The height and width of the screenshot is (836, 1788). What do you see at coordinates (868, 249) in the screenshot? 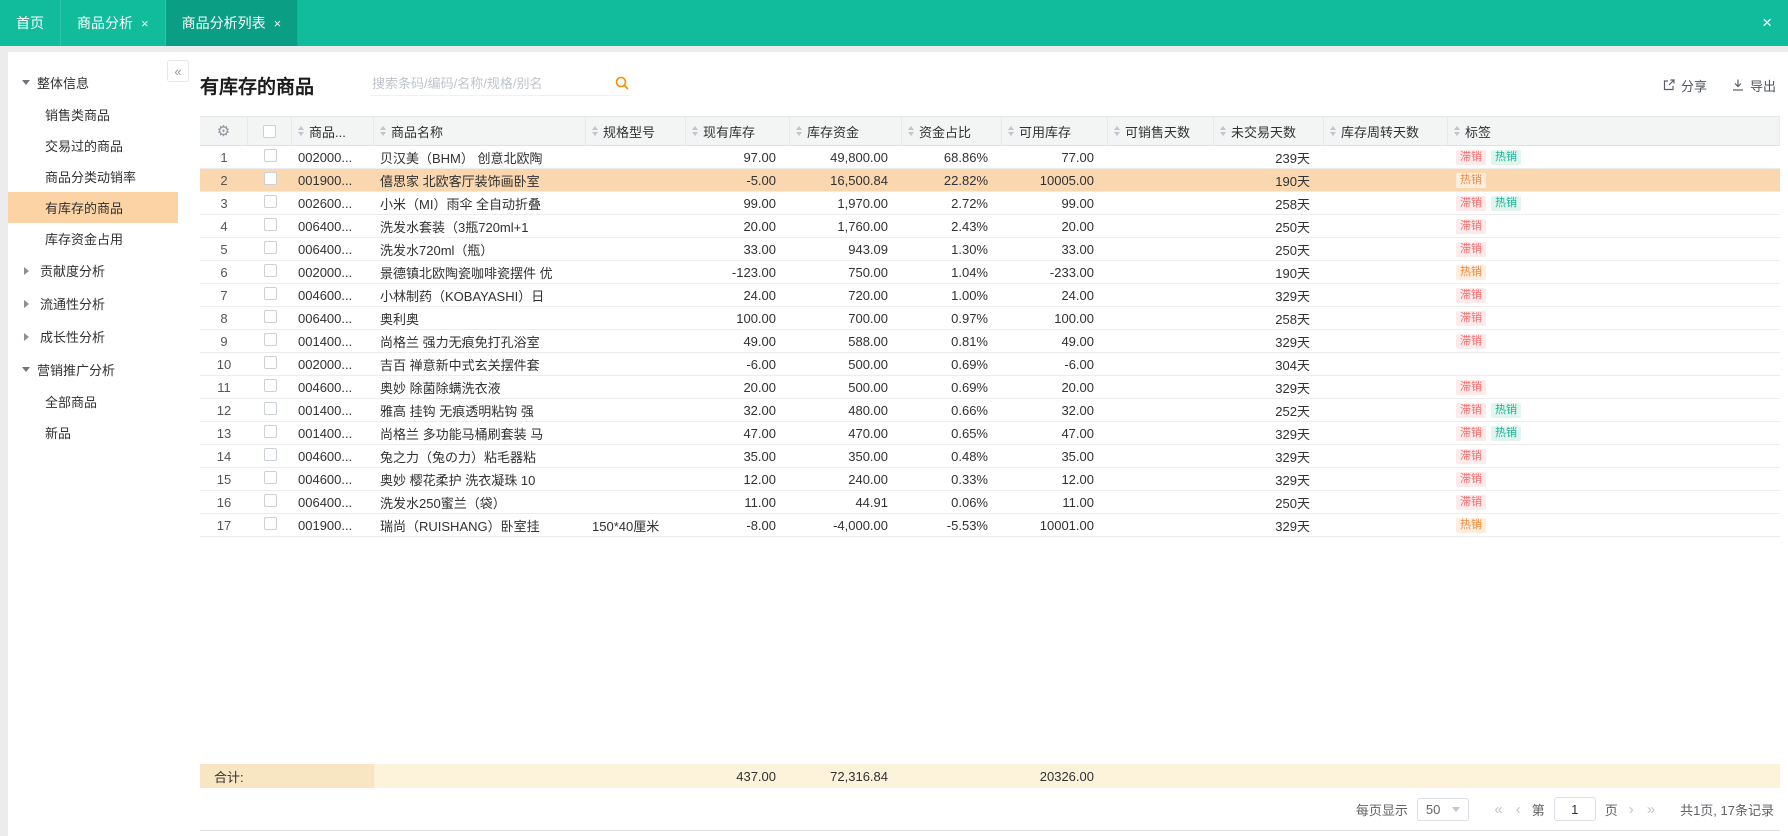
I see `cell-fund: 943.09` at bounding box center [868, 249].